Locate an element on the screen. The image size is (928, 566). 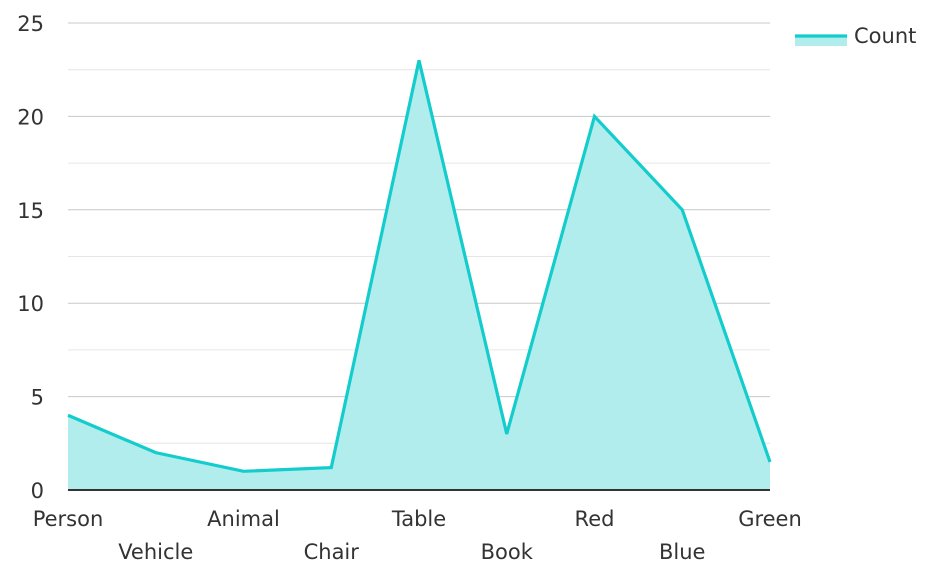
x-tick-label: Chair is located at coordinates (332, 551).